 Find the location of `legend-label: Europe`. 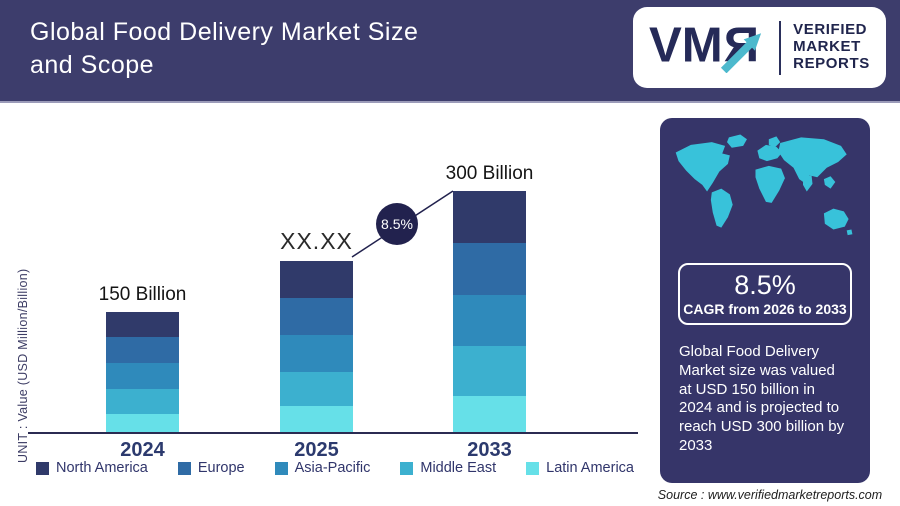

legend-label: Europe is located at coordinates (221, 468).